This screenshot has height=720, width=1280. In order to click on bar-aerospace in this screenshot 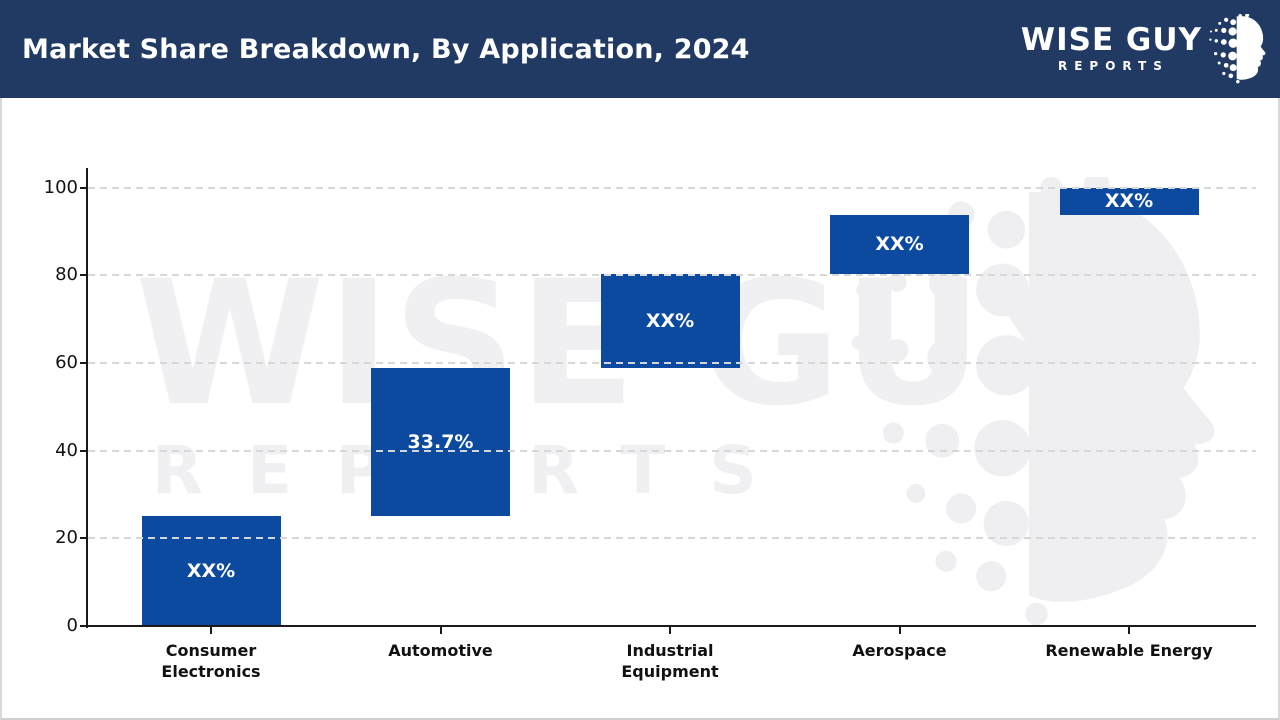, I will do `click(899, 244)`.